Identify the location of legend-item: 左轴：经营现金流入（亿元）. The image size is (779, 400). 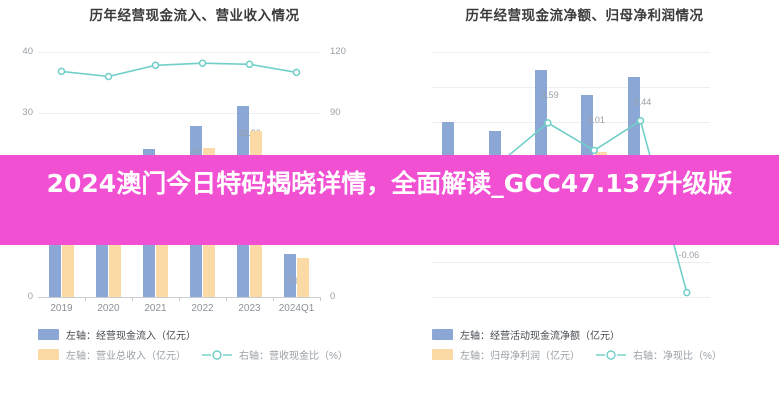
(193, 334).